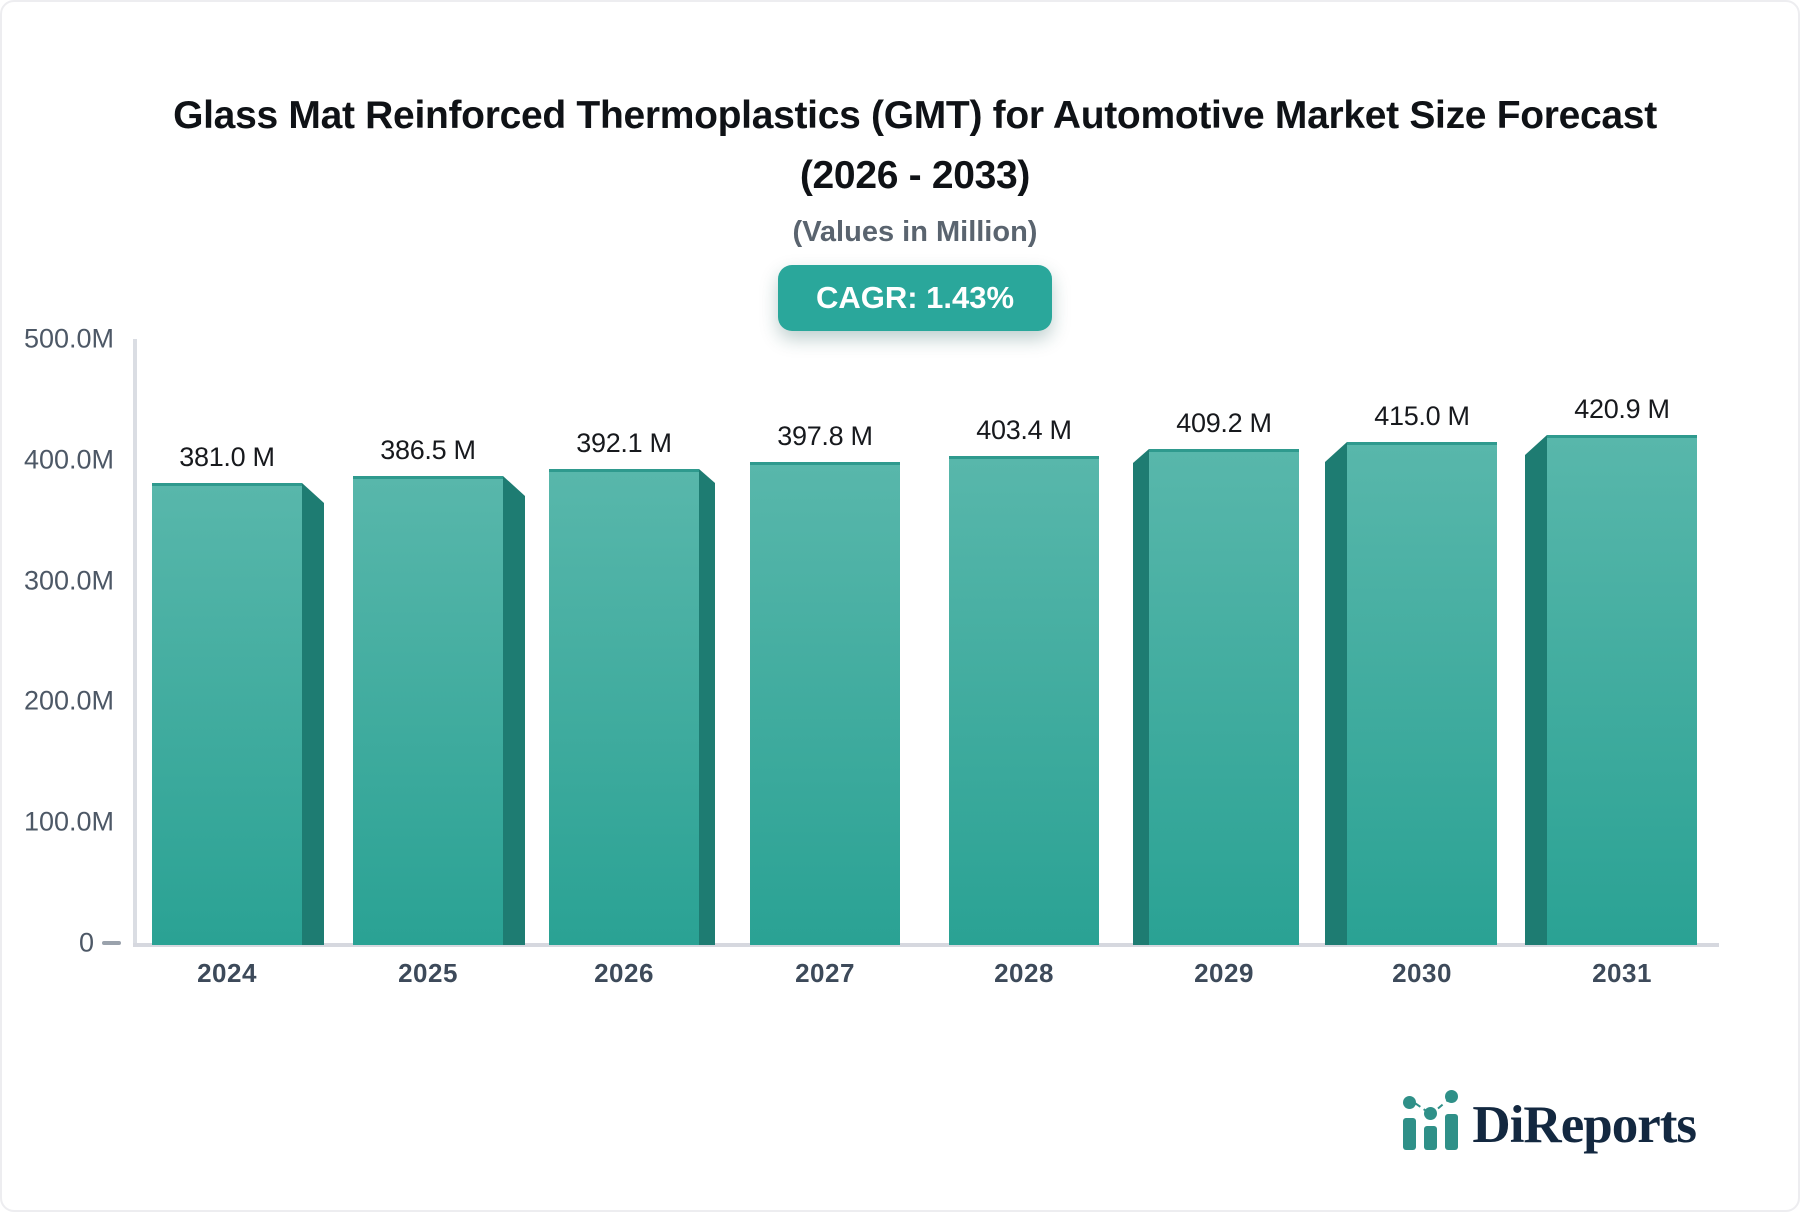 This screenshot has width=1800, height=1212. What do you see at coordinates (1224, 973) in the screenshot?
I see `x-axis-label: 2029` at bounding box center [1224, 973].